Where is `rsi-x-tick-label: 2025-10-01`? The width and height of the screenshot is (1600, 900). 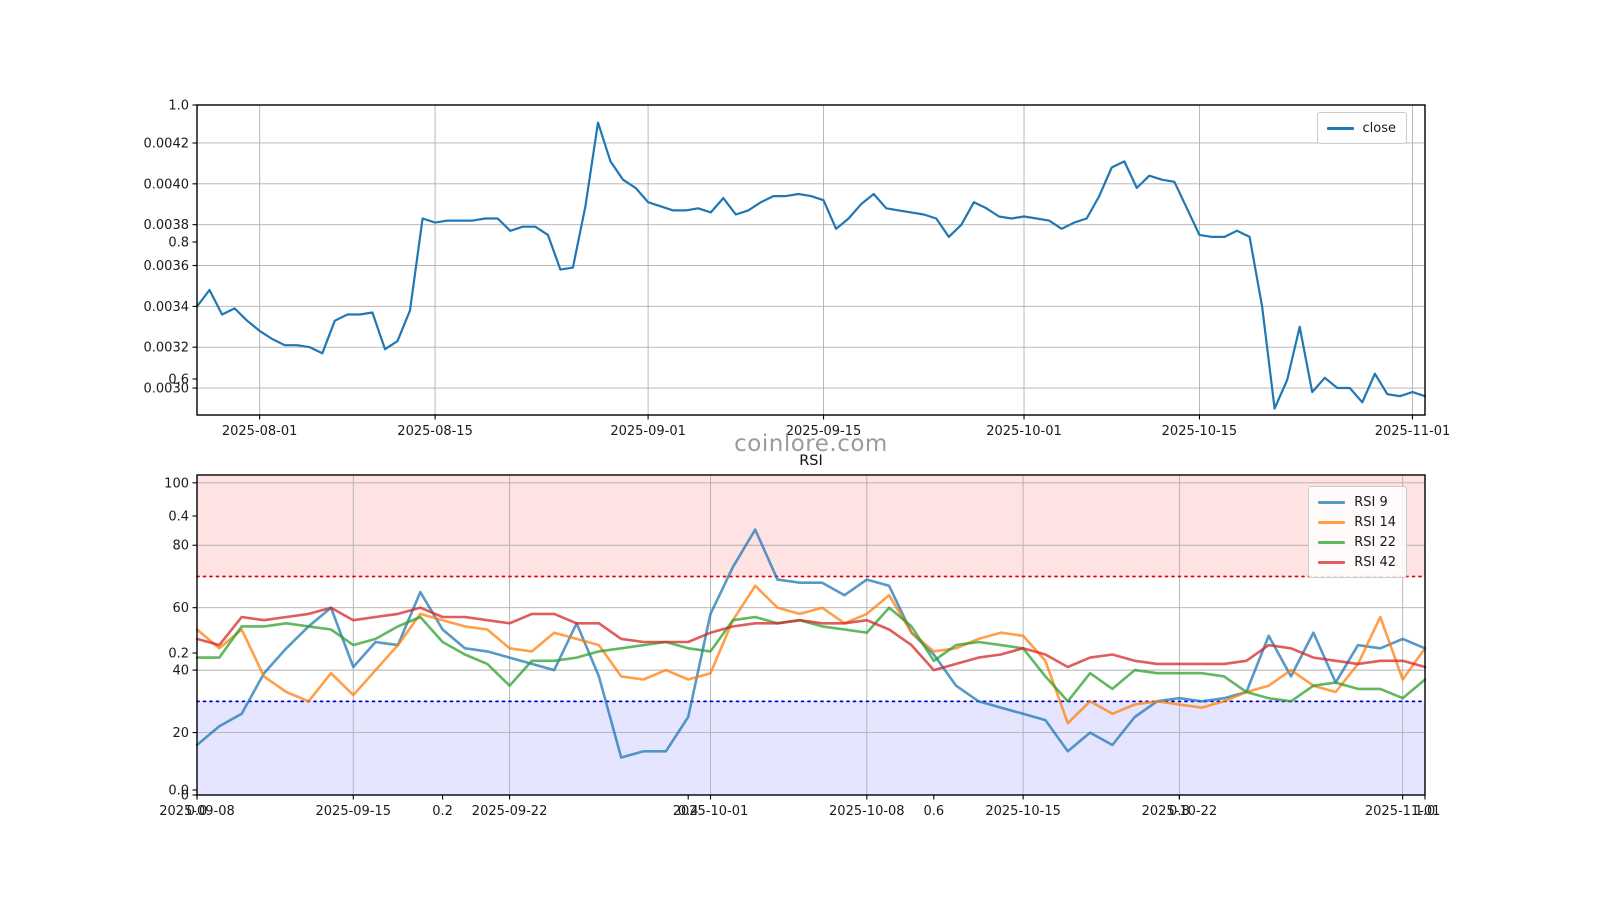
rsi-x-tick-label: 2025-10-01 is located at coordinates (711, 811).